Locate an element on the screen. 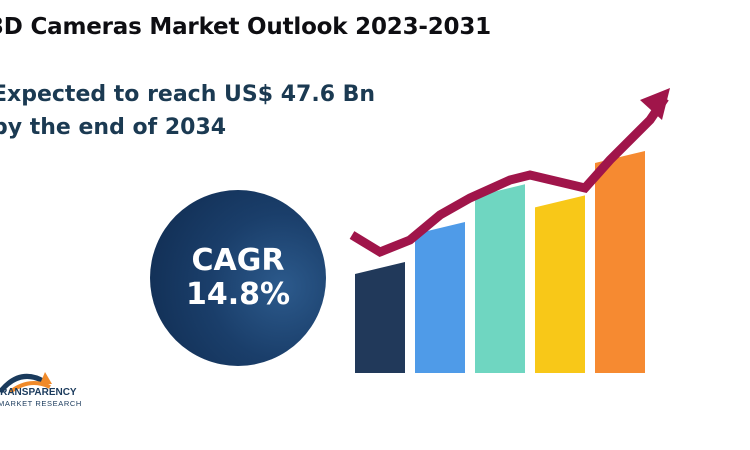 Image resolution: width=750 pixels, height=450 pixels. page-title: 3D Cameras Market Outlook 2023-2031 is located at coordinates (245, 27).